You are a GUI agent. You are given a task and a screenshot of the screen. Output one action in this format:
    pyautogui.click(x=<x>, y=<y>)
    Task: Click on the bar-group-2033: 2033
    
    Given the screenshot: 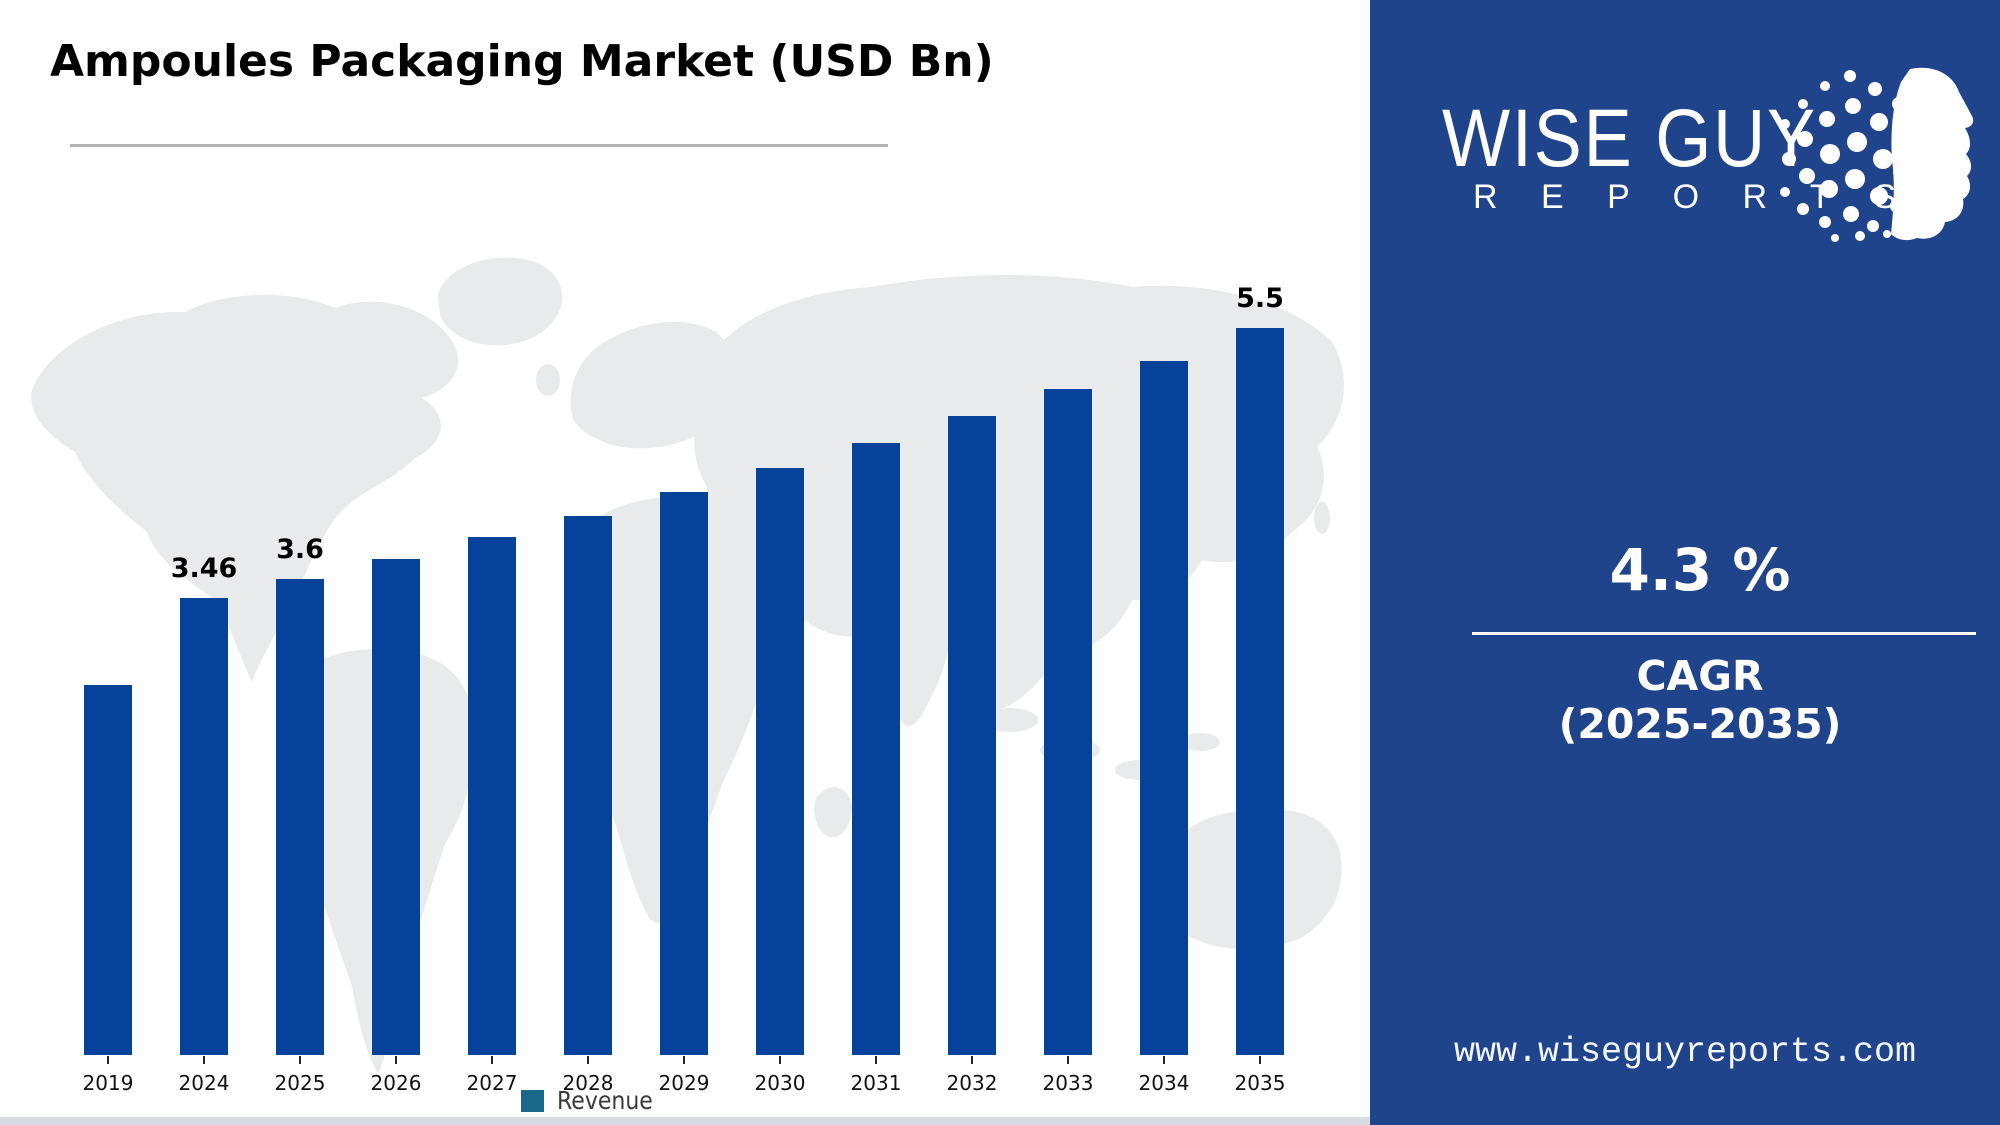 What is the action you would take?
    pyautogui.click(x=1068, y=697)
    